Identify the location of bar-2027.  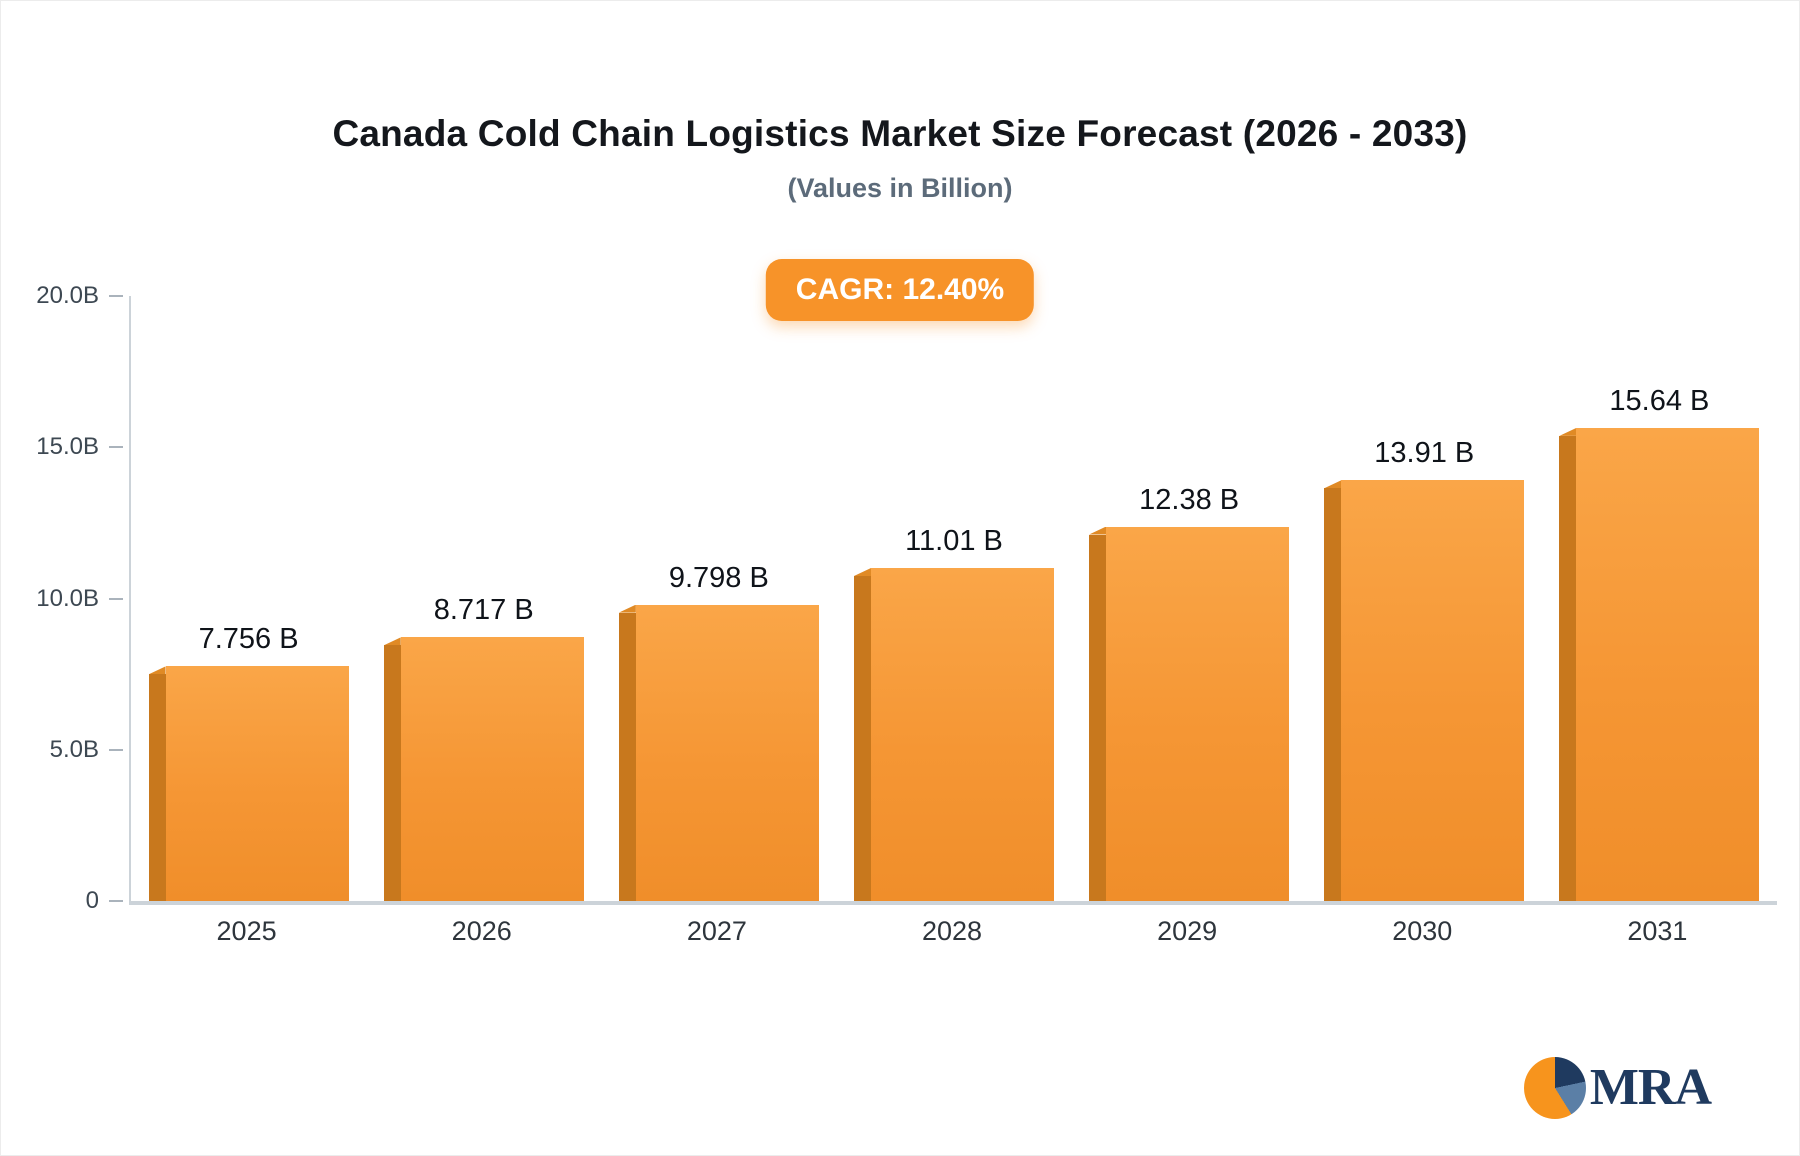
(718, 752).